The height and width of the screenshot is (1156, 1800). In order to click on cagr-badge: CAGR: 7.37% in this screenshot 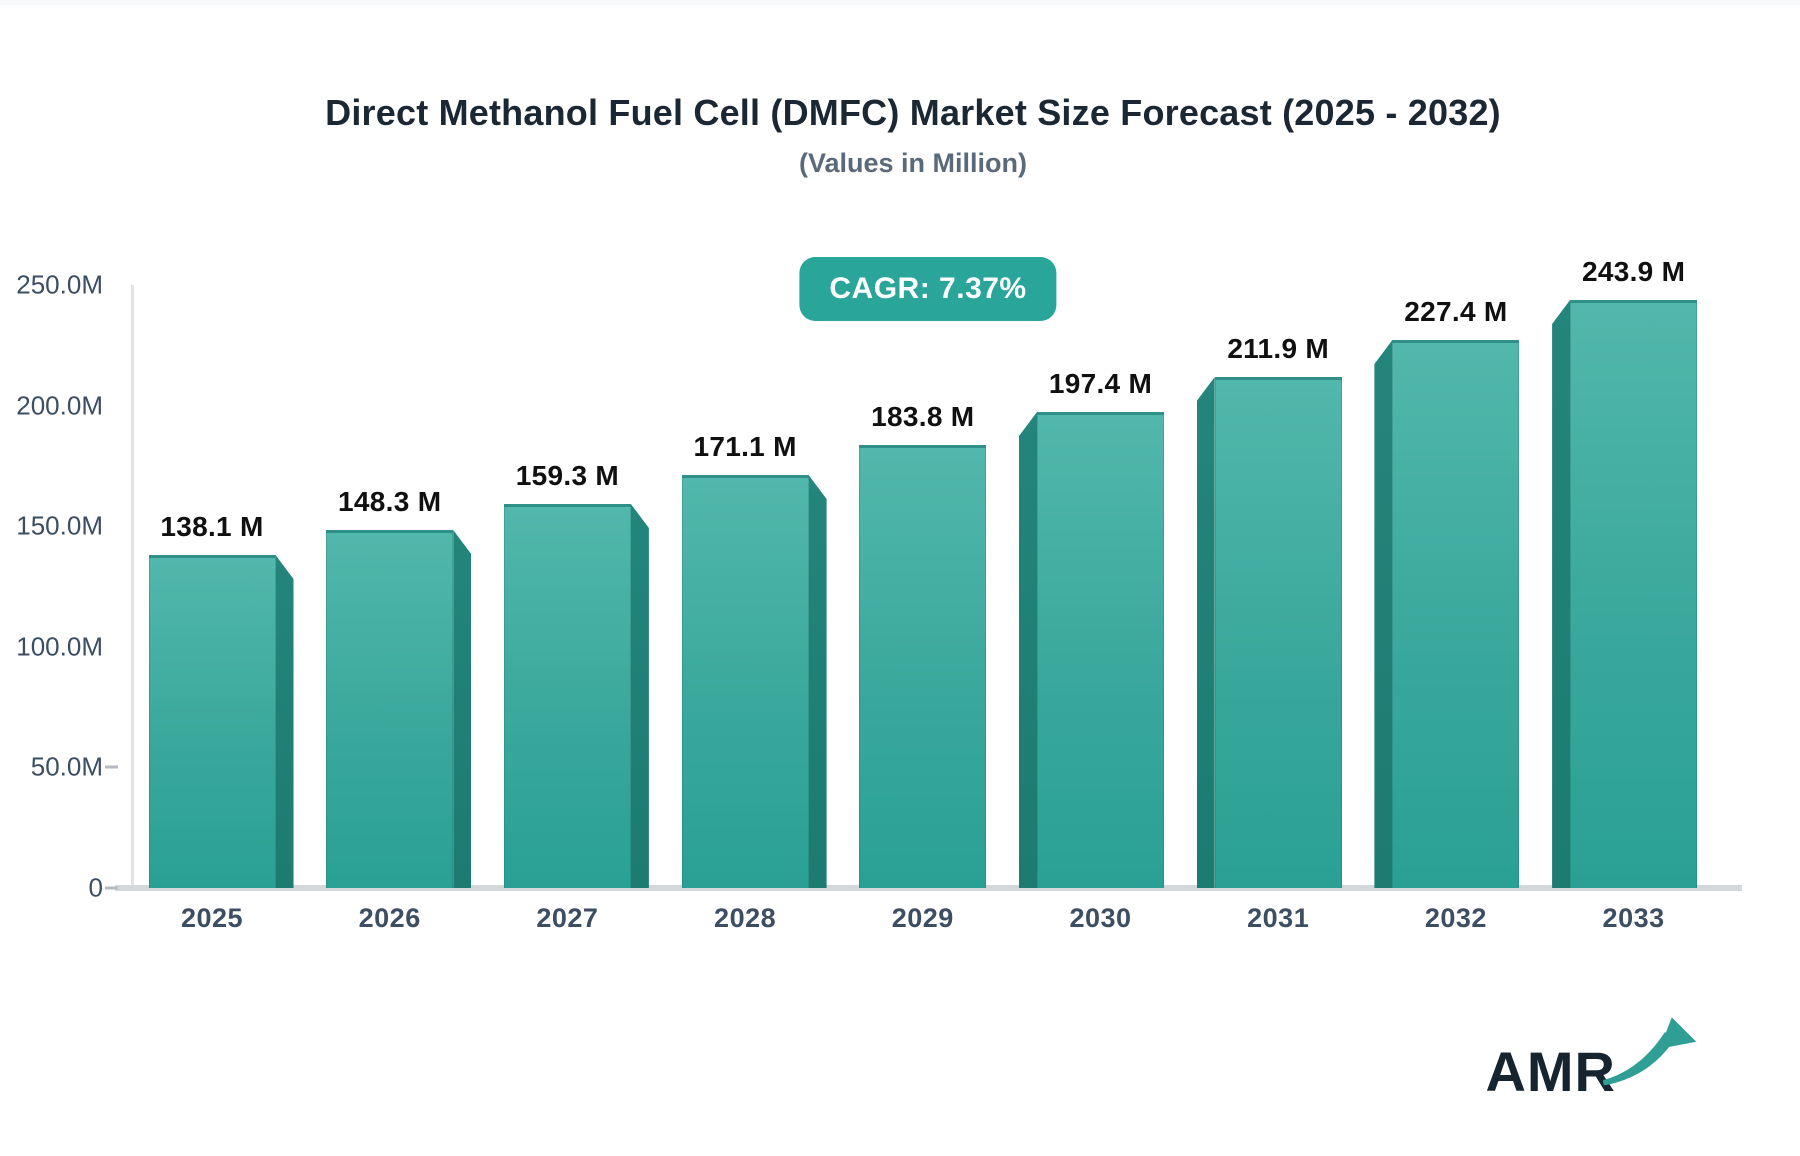, I will do `click(928, 289)`.